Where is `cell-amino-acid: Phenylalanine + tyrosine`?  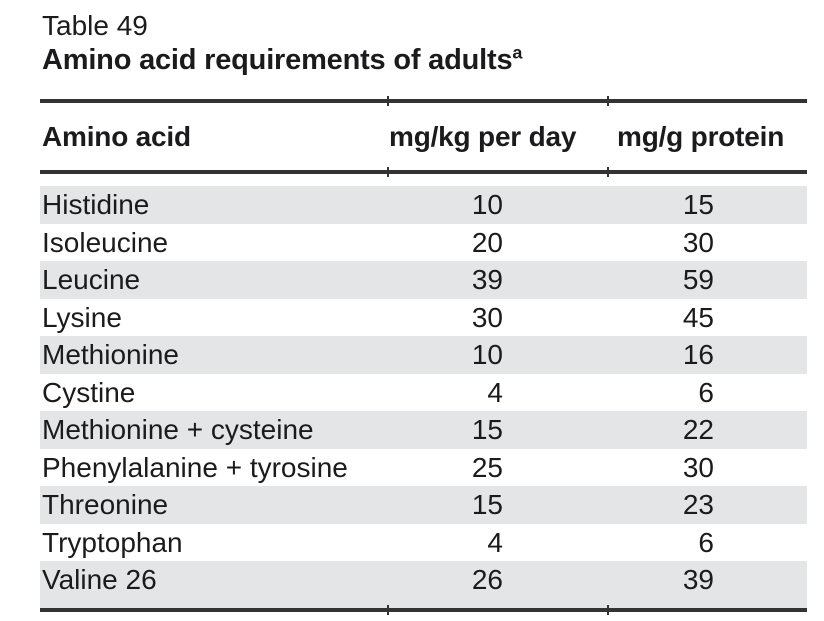 cell-amino-acid: Phenylalanine + tyrosine is located at coordinates (195, 467).